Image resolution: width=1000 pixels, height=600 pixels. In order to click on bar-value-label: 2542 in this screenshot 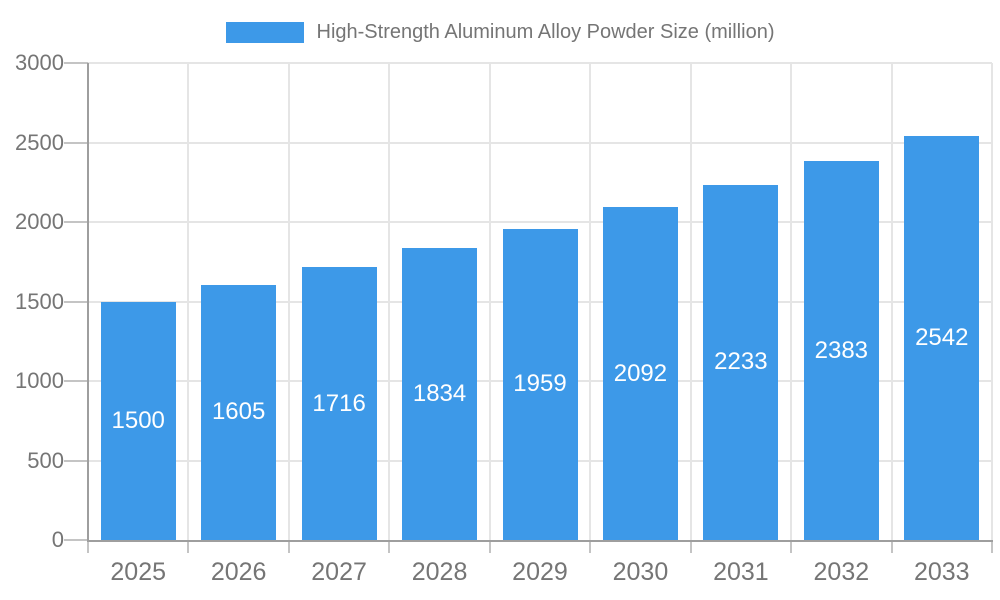, I will do `click(942, 337)`.